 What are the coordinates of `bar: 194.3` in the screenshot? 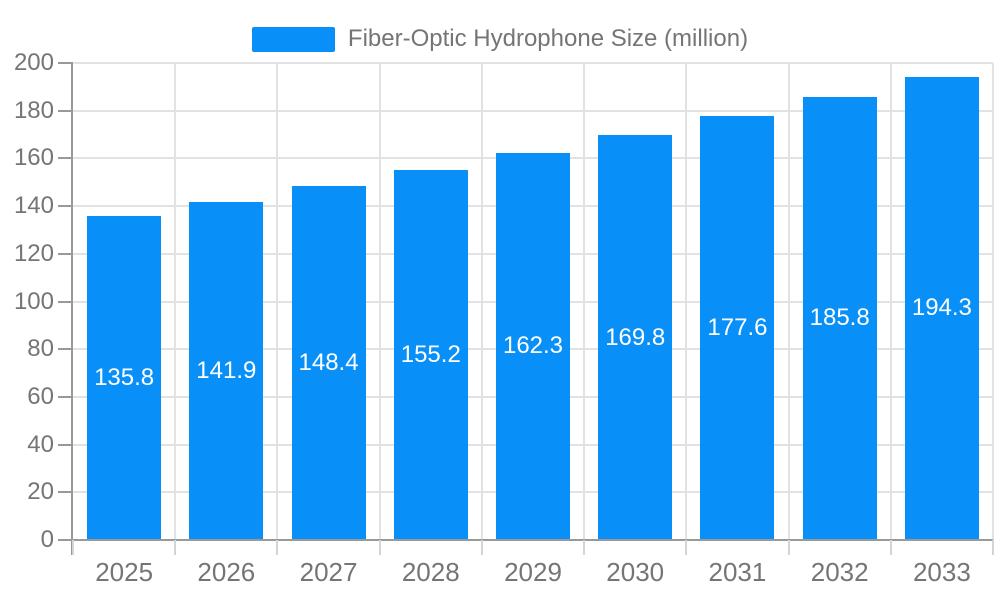 It's located at (941, 308).